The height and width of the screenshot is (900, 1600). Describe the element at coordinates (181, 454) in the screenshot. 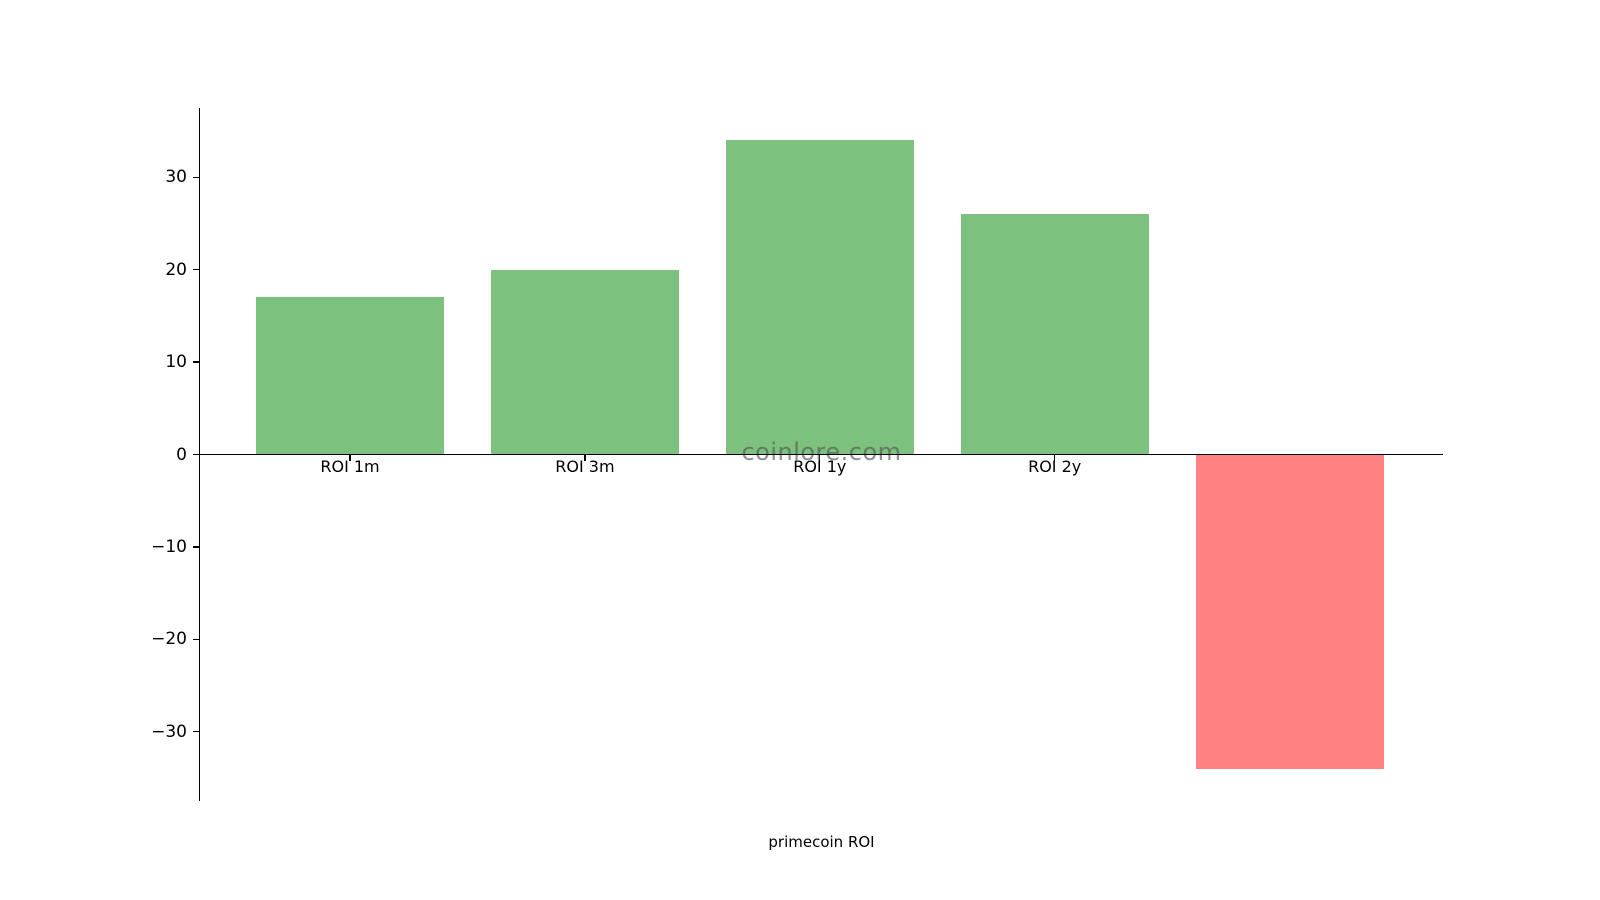

I see `y-tick-label: 0` at that location.